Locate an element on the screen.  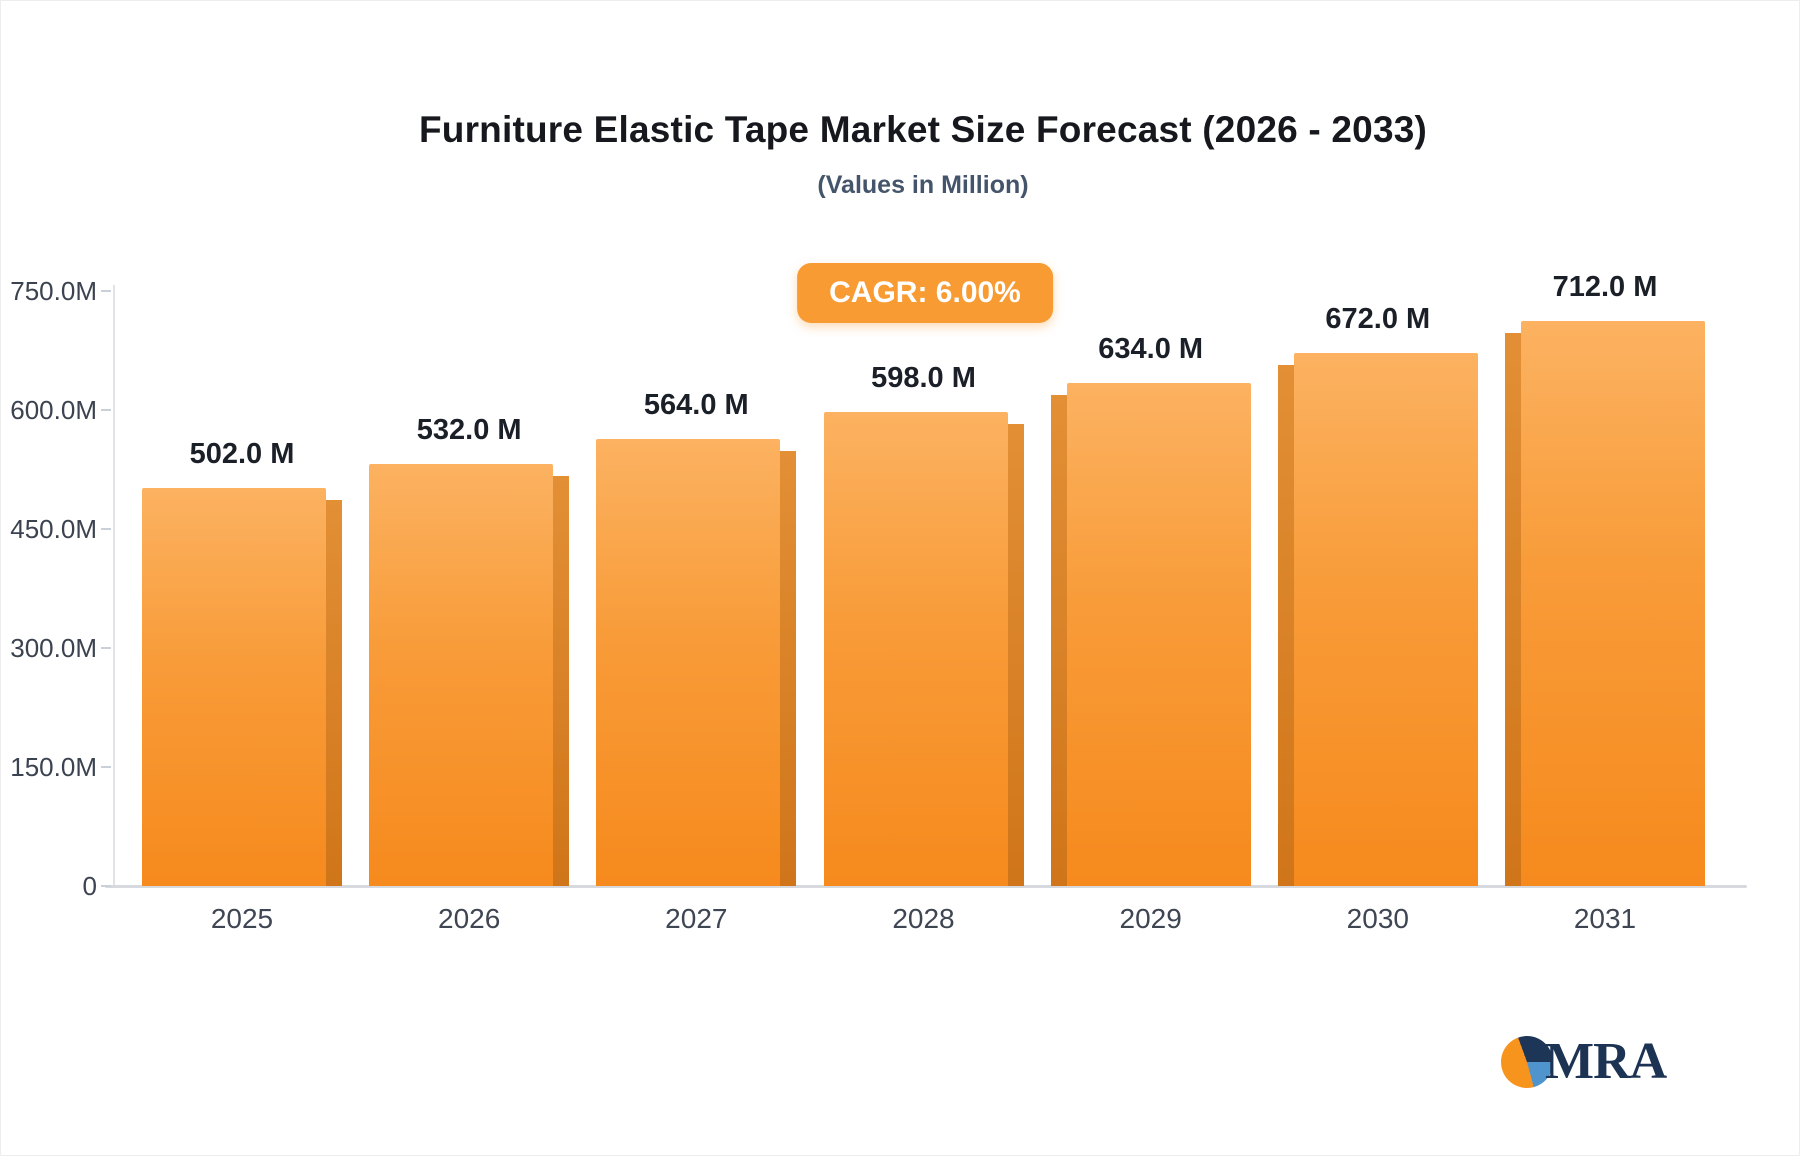
x-axis-label: 2025 is located at coordinates (242, 918).